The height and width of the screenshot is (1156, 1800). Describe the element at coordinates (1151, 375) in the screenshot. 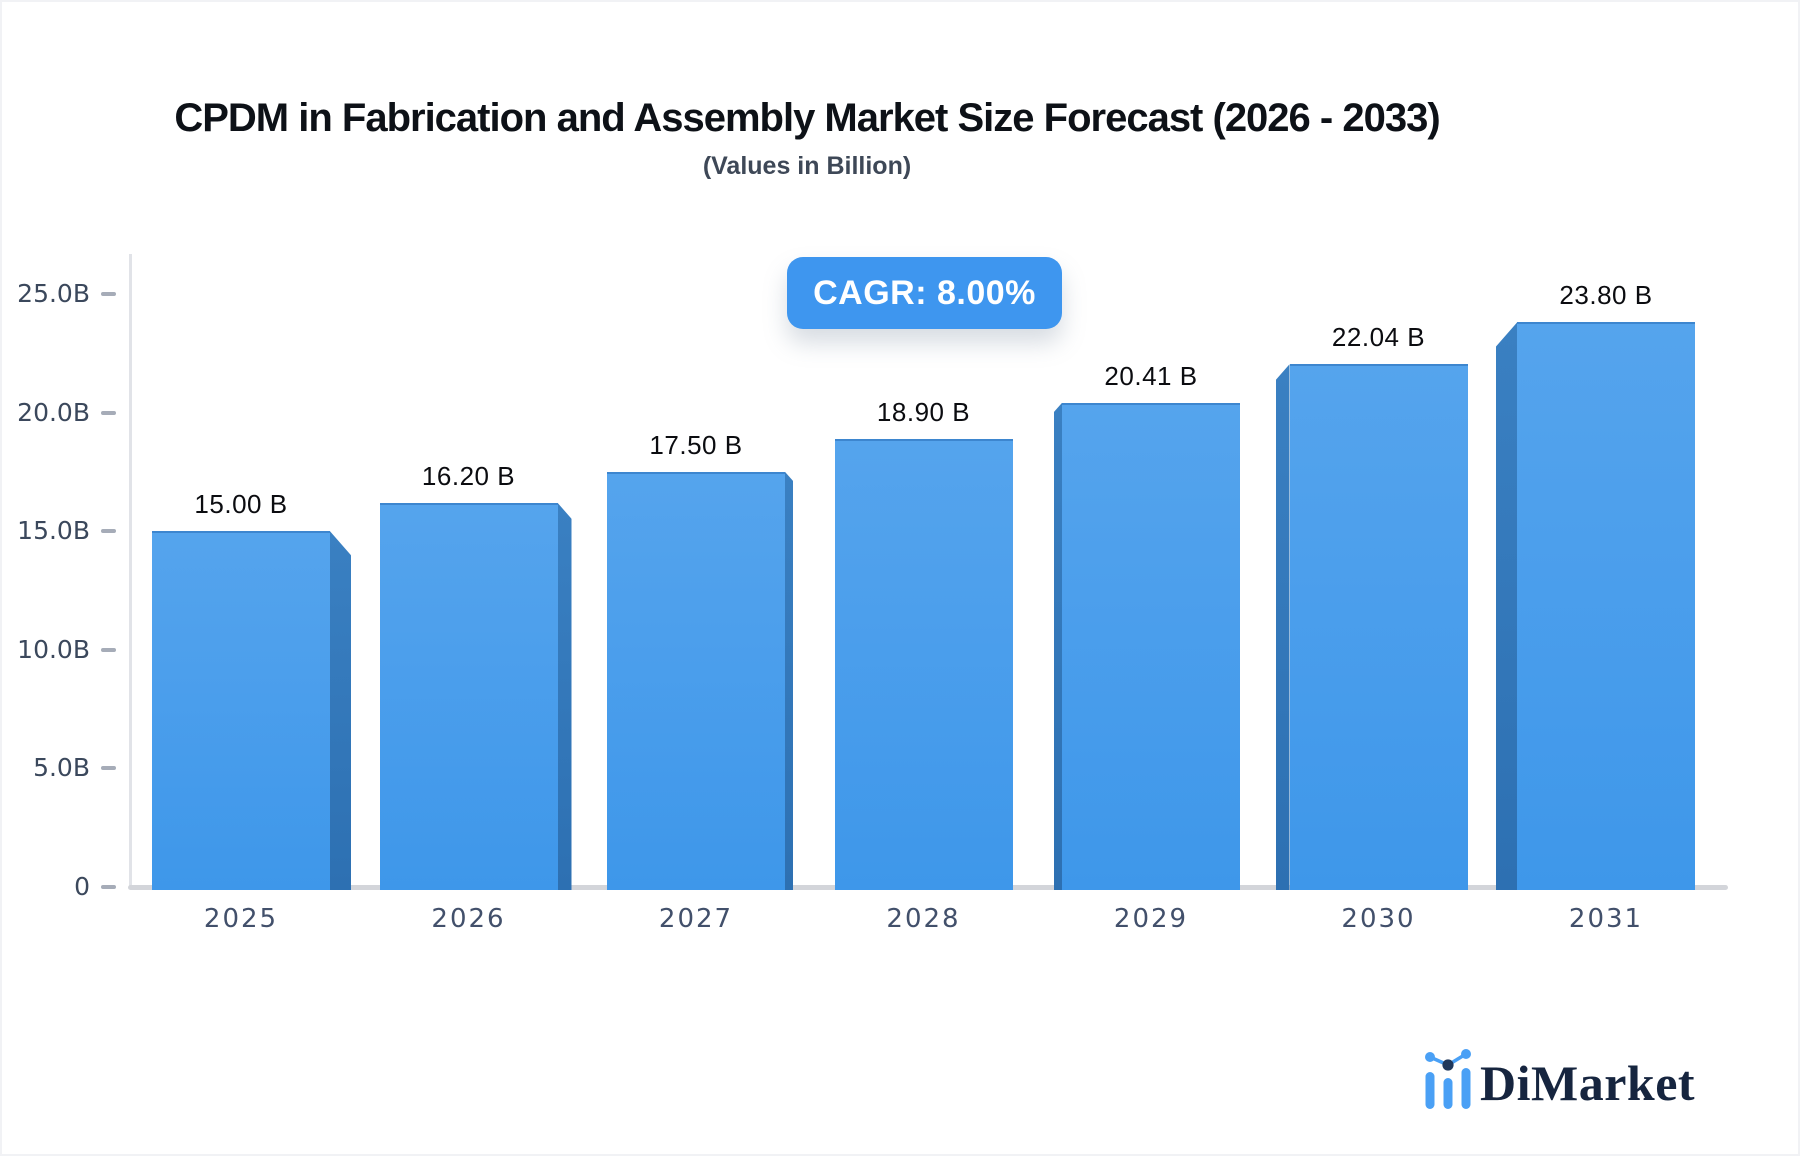

I see `bar-value-label: 20.41 B` at that location.